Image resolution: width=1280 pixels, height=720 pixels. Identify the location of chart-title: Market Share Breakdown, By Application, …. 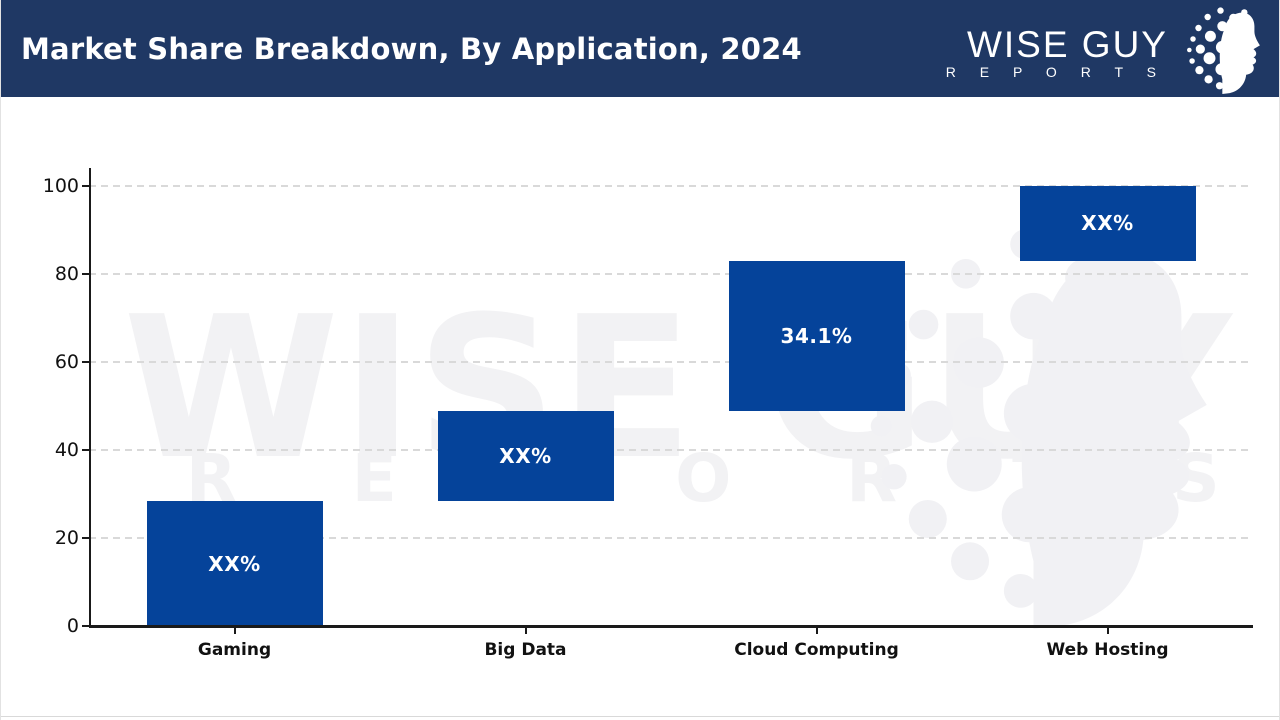
(411, 48).